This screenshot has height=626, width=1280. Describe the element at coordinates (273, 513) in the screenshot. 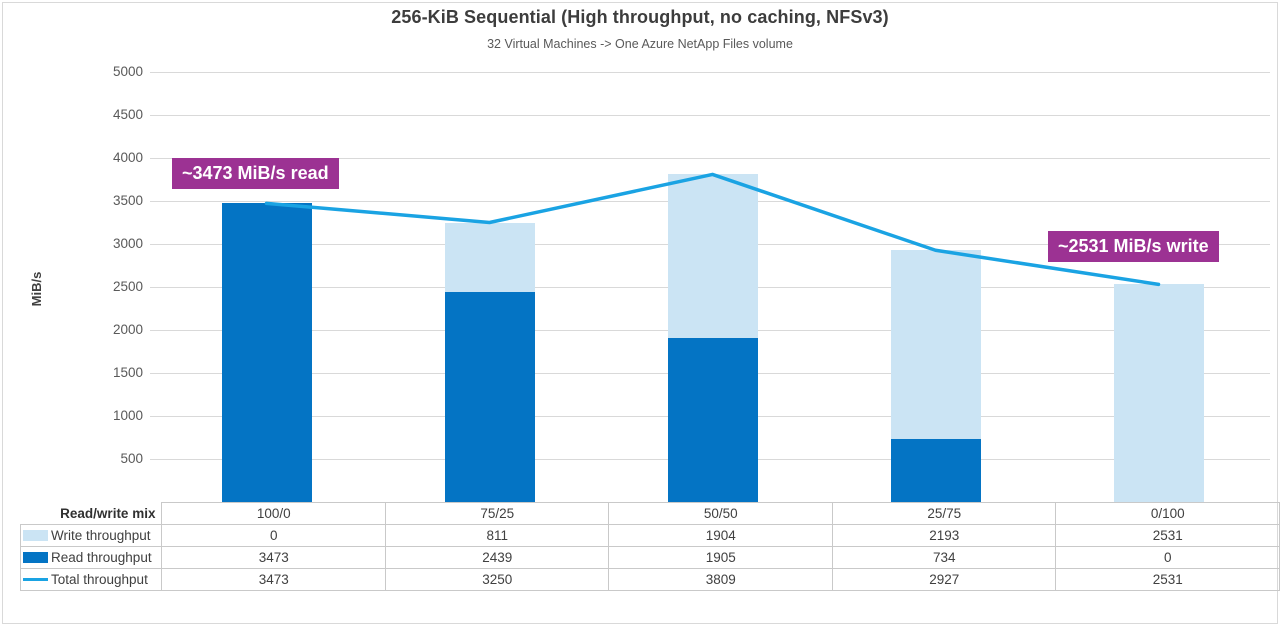

I see `category-cell: 100/0` at that location.